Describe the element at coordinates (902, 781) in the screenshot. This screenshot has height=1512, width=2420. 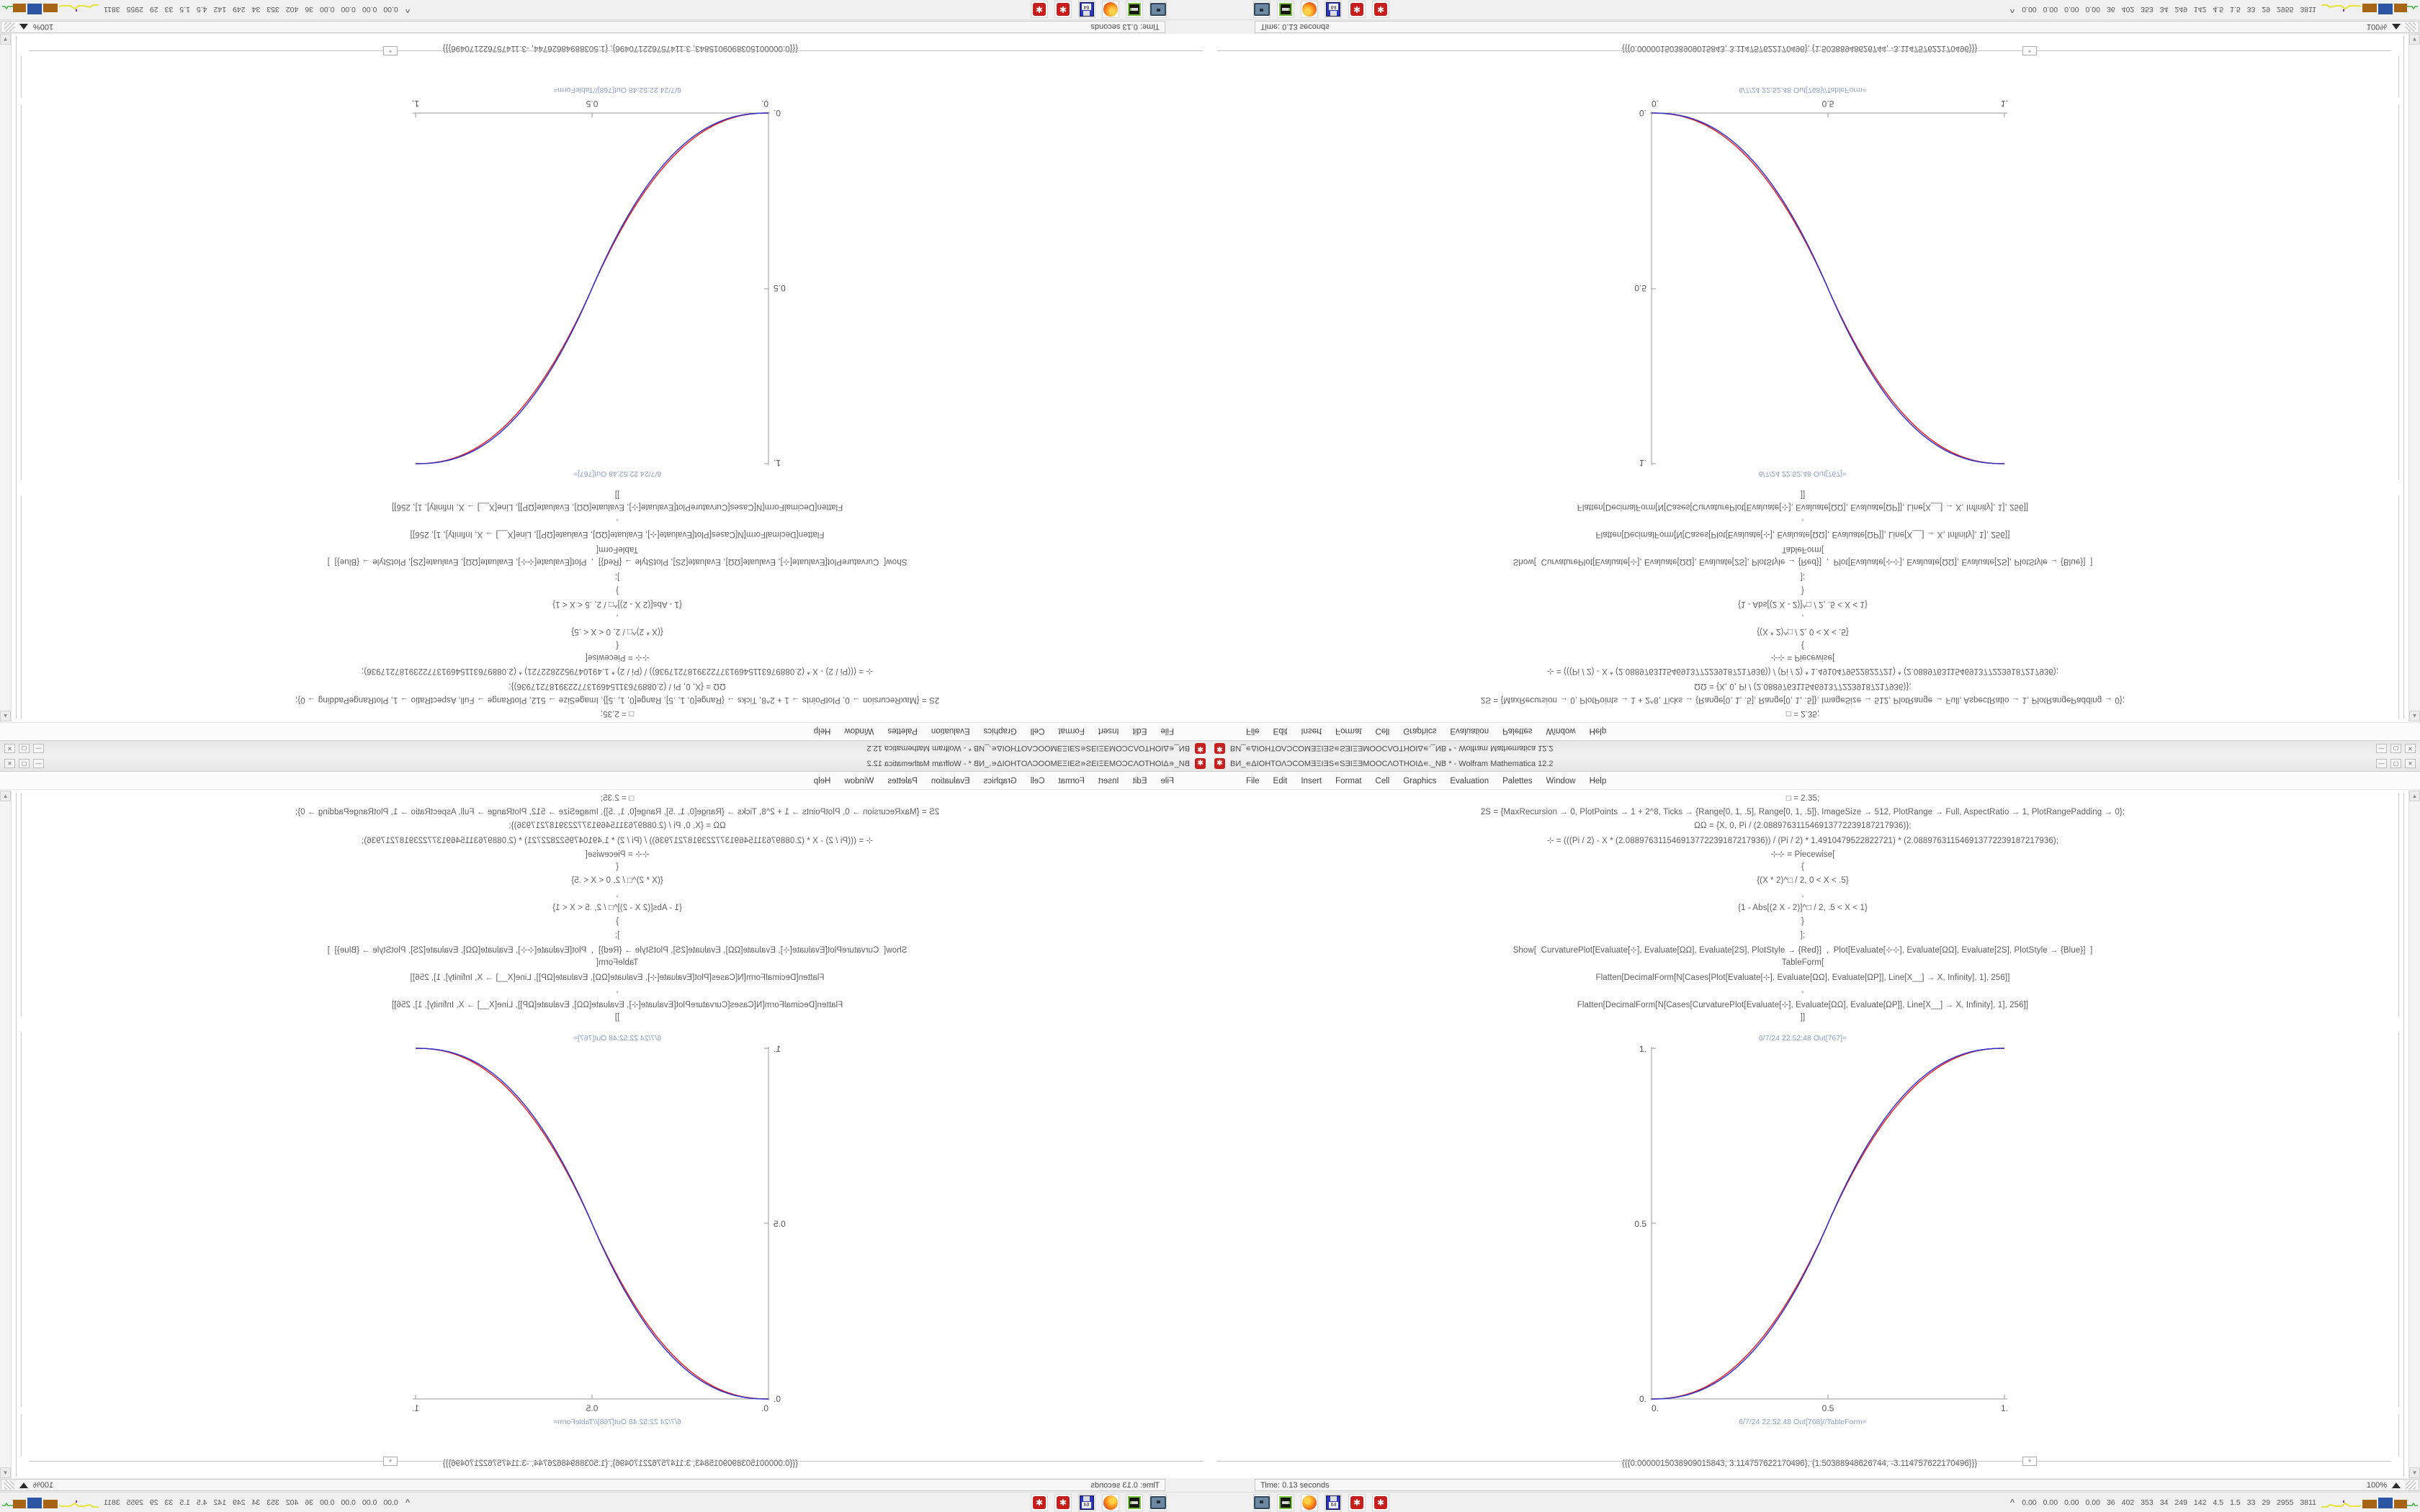
I see `menu-palettes: Palettes` at that location.